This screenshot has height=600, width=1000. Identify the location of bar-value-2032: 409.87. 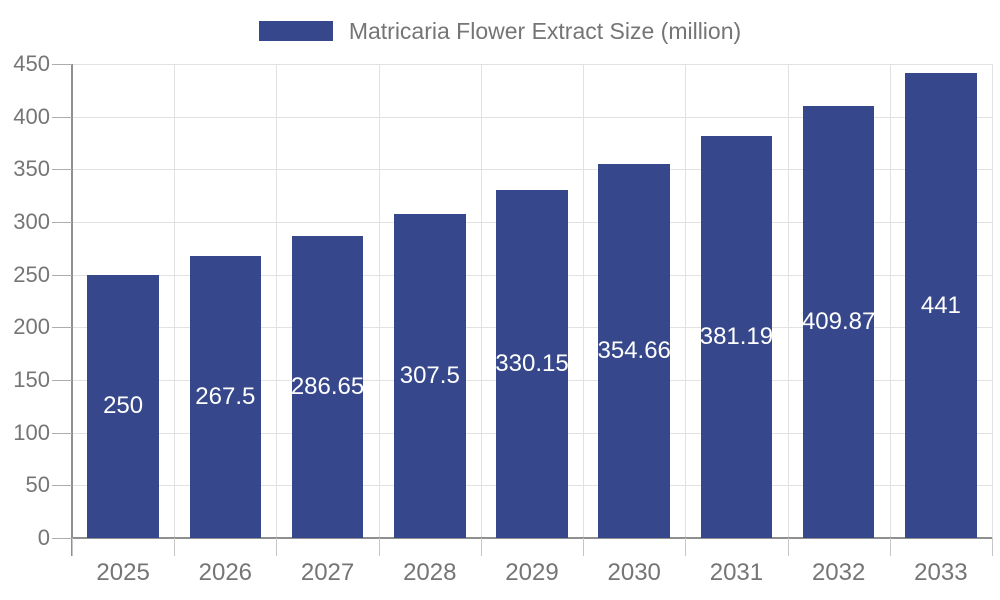
(838, 322).